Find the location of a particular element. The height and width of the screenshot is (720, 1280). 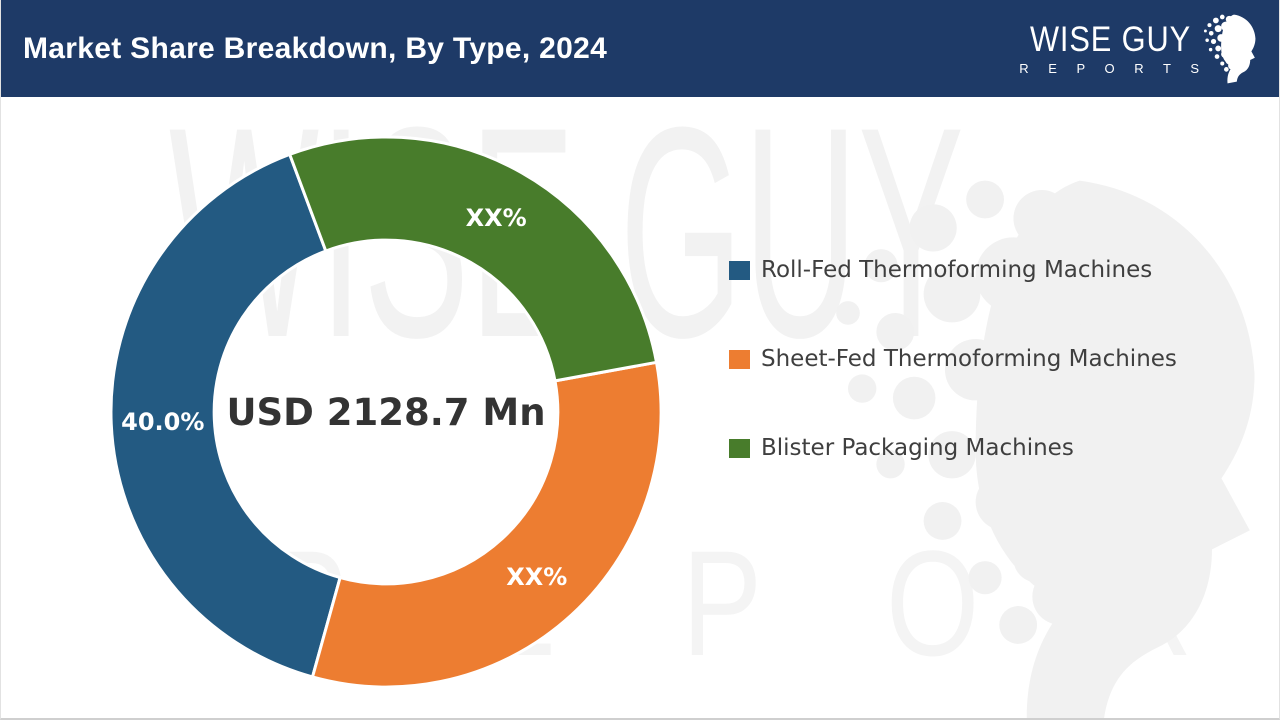

slice-label-1: XX% is located at coordinates (536, 577).